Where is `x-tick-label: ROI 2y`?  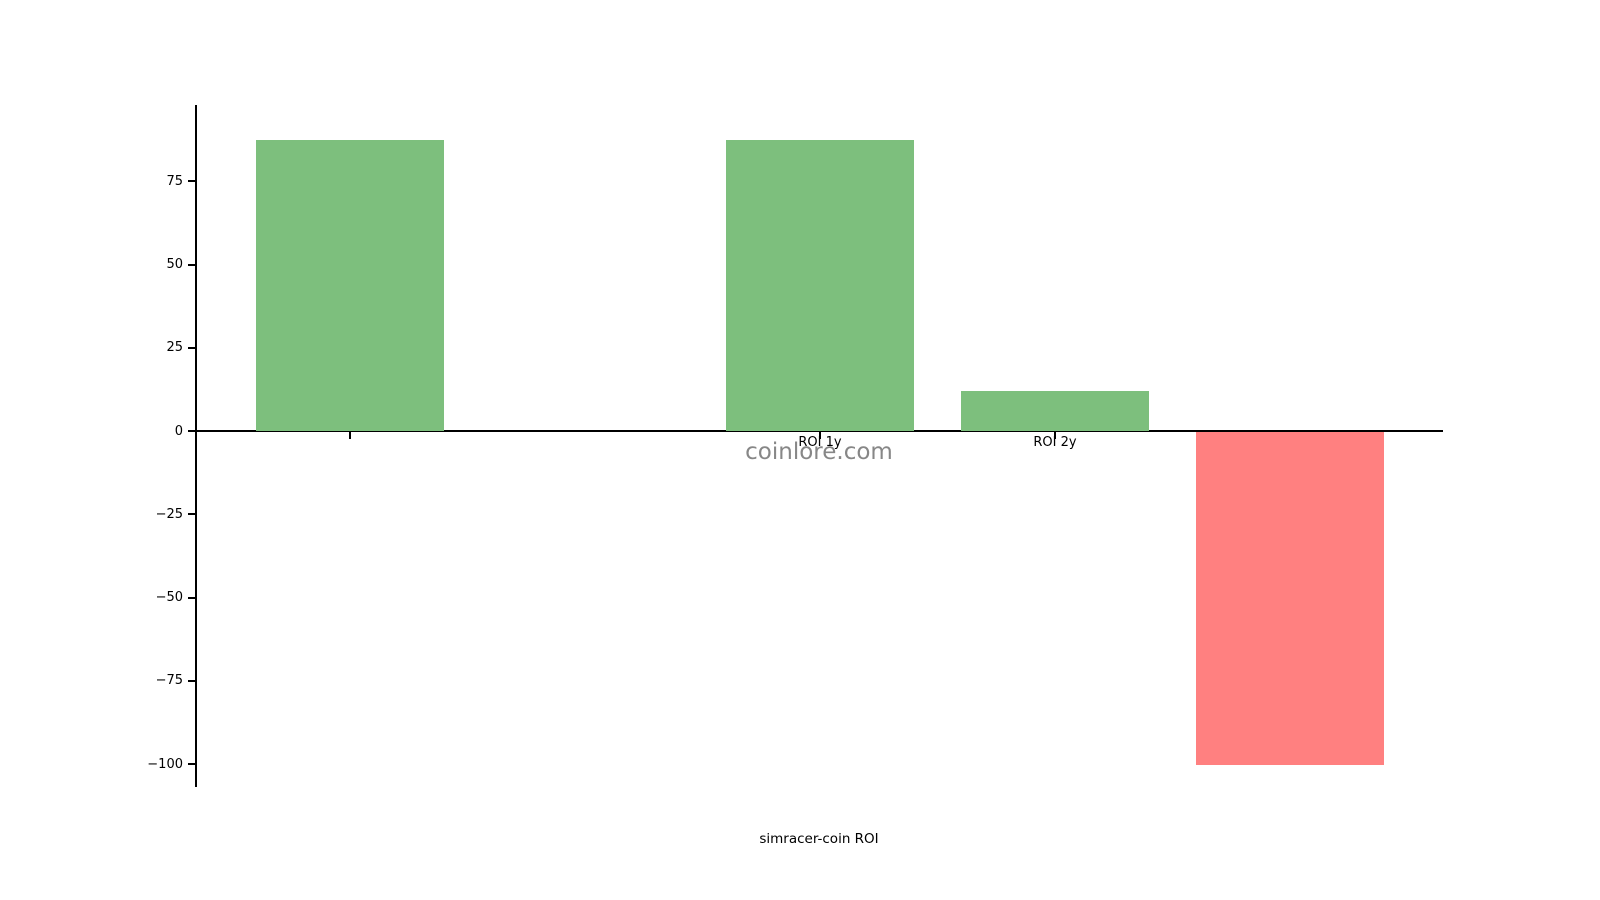
x-tick-label: ROI 2y is located at coordinates (1055, 442).